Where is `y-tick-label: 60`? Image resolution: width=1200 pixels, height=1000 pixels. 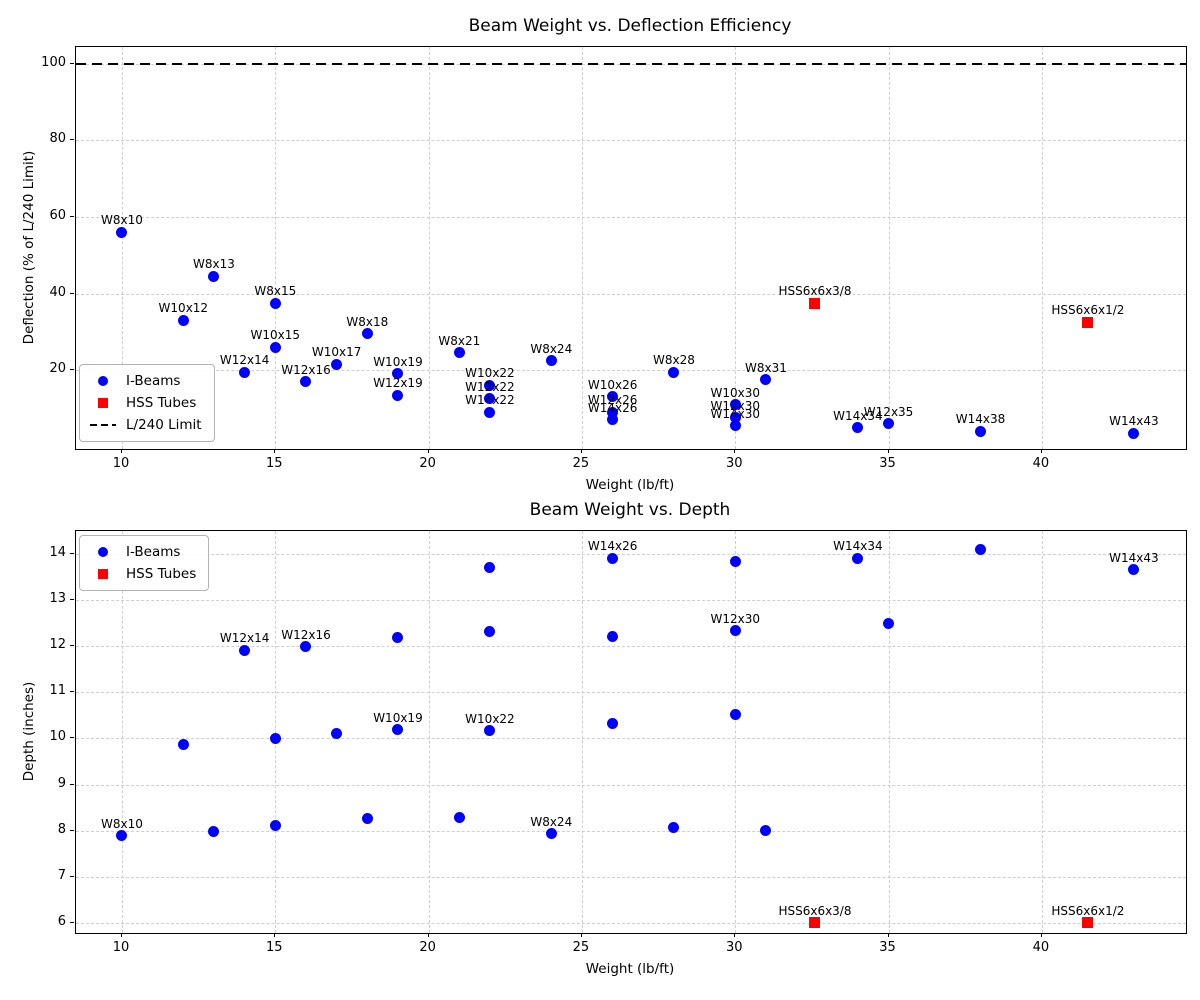 y-tick-label: 60 is located at coordinates (57, 215).